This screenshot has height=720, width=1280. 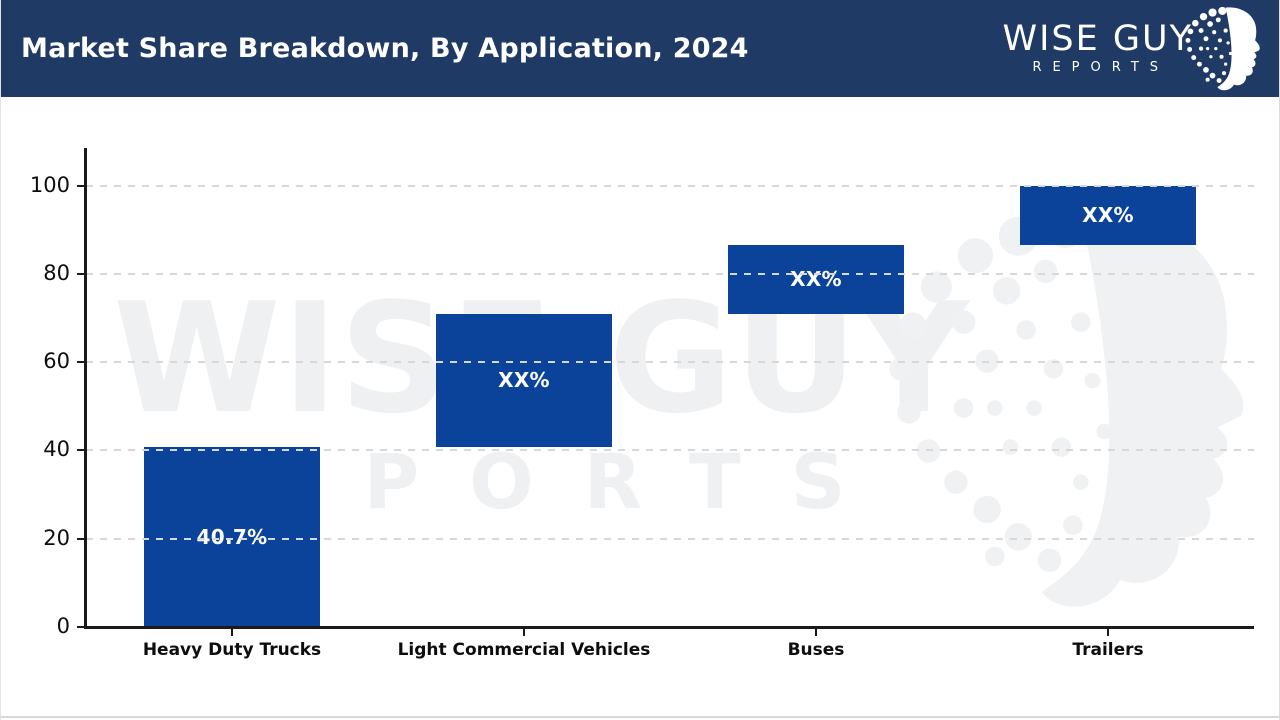 I want to click on x-tick-label: Heavy Duty Trucks, so click(x=232, y=650).